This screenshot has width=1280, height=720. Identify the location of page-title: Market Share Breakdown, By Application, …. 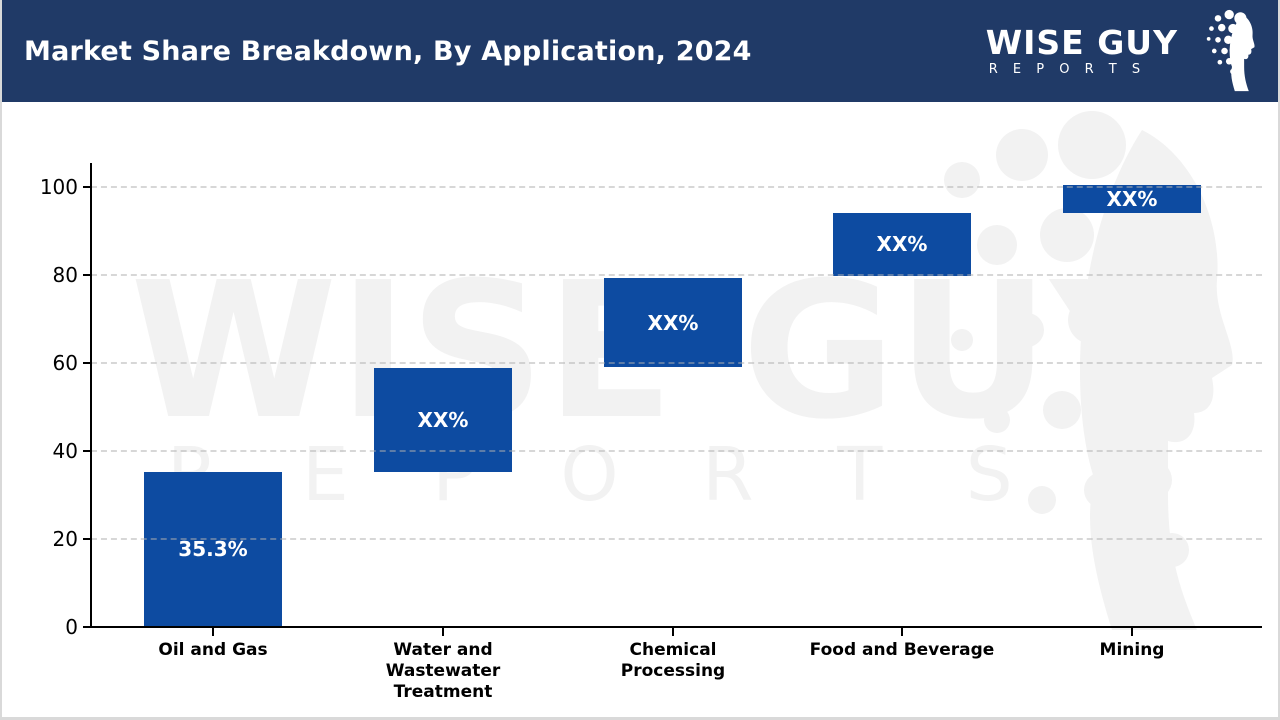
(388, 51).